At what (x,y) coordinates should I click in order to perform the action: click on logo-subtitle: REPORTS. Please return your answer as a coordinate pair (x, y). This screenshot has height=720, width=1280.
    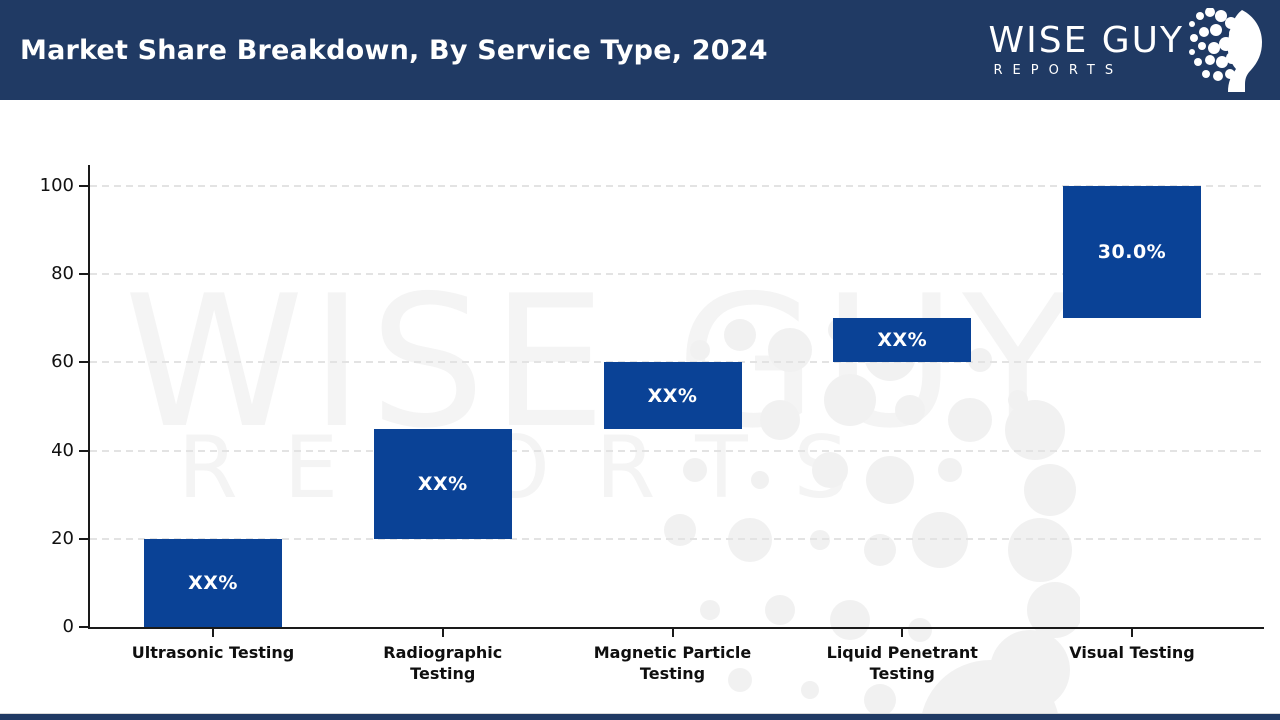
    Looking at the image, I should click on (1058, 70).